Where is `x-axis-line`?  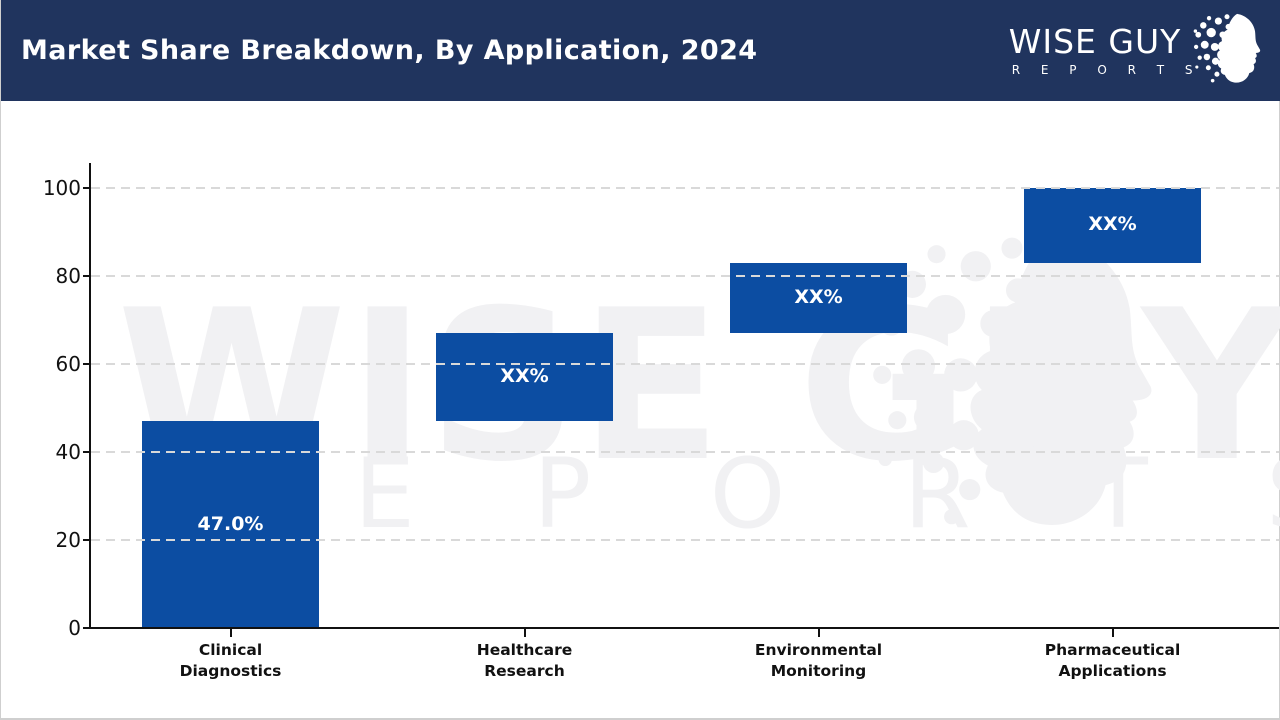
x-axis-line is located at coordinates (684, 628).